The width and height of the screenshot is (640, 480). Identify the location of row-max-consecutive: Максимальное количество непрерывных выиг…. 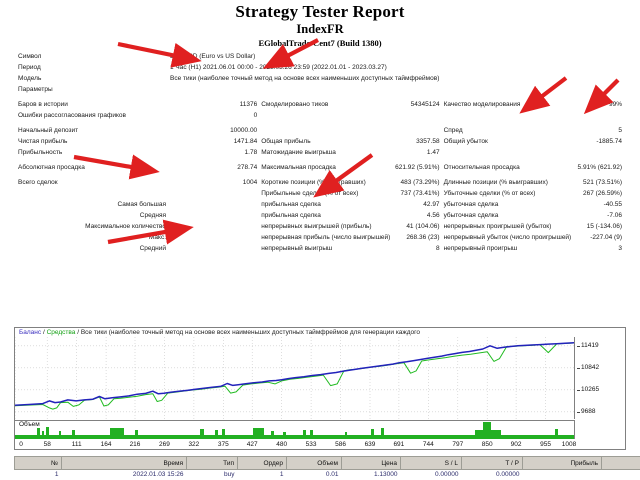
(320, 226).